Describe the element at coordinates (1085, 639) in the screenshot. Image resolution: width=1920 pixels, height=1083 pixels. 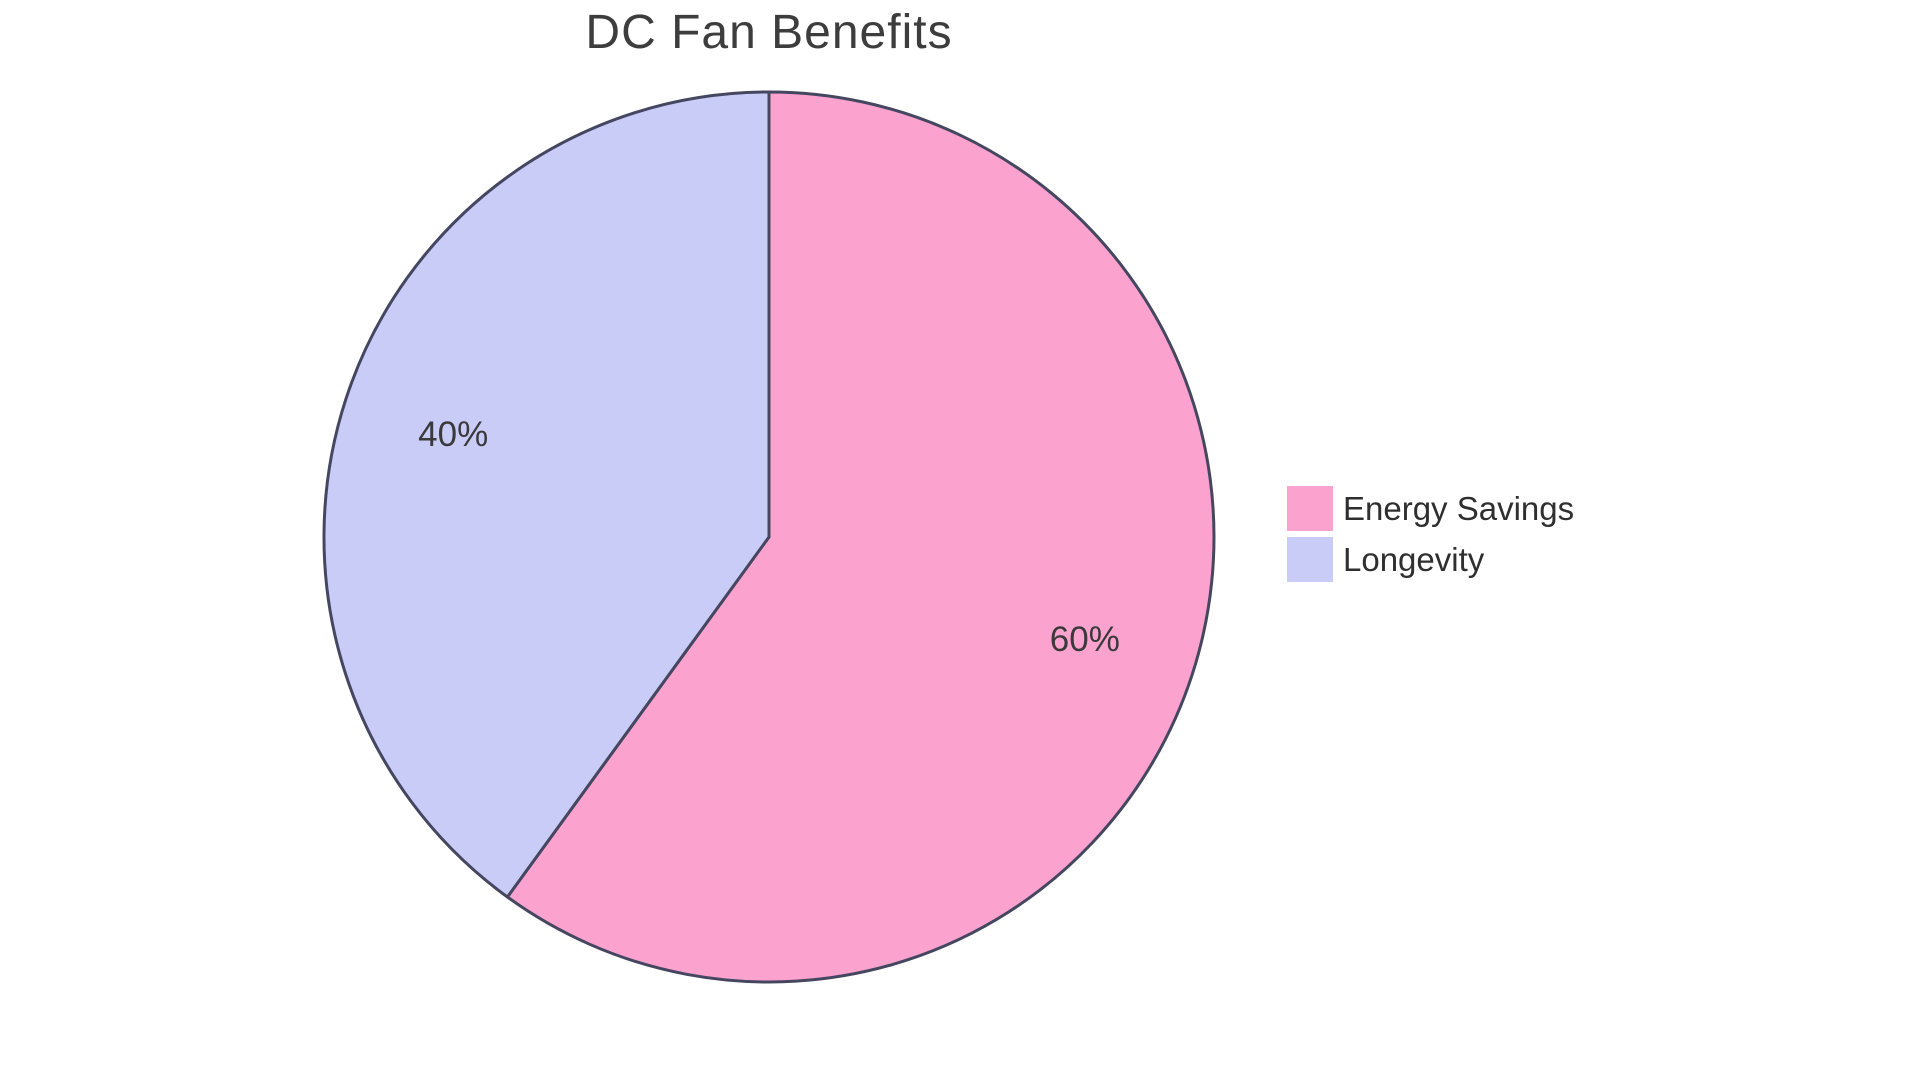
I see `pie-slice-label-energy-savings: 60%` at that location.